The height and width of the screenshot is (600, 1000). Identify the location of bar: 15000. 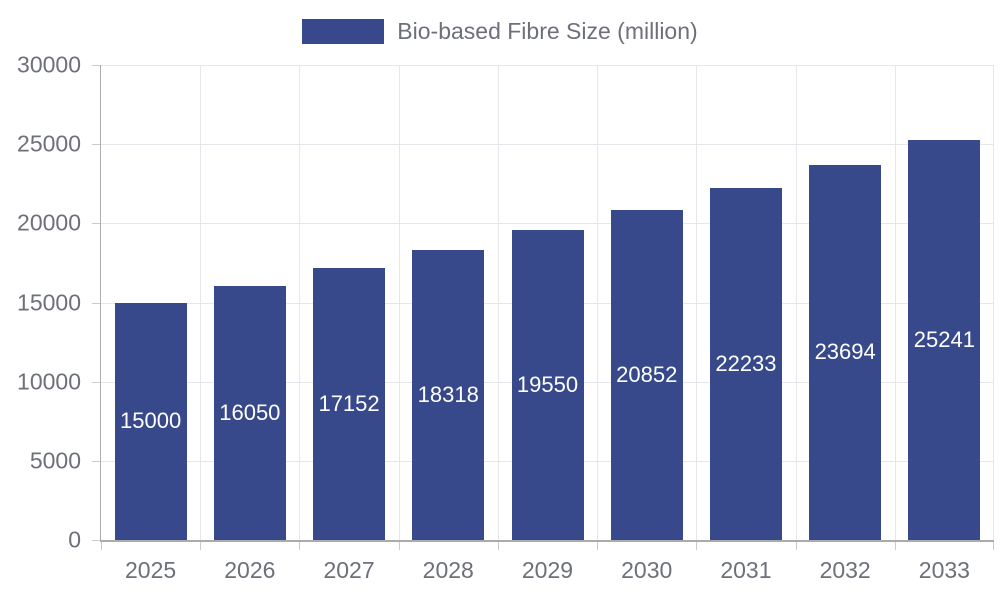
(150, 421).